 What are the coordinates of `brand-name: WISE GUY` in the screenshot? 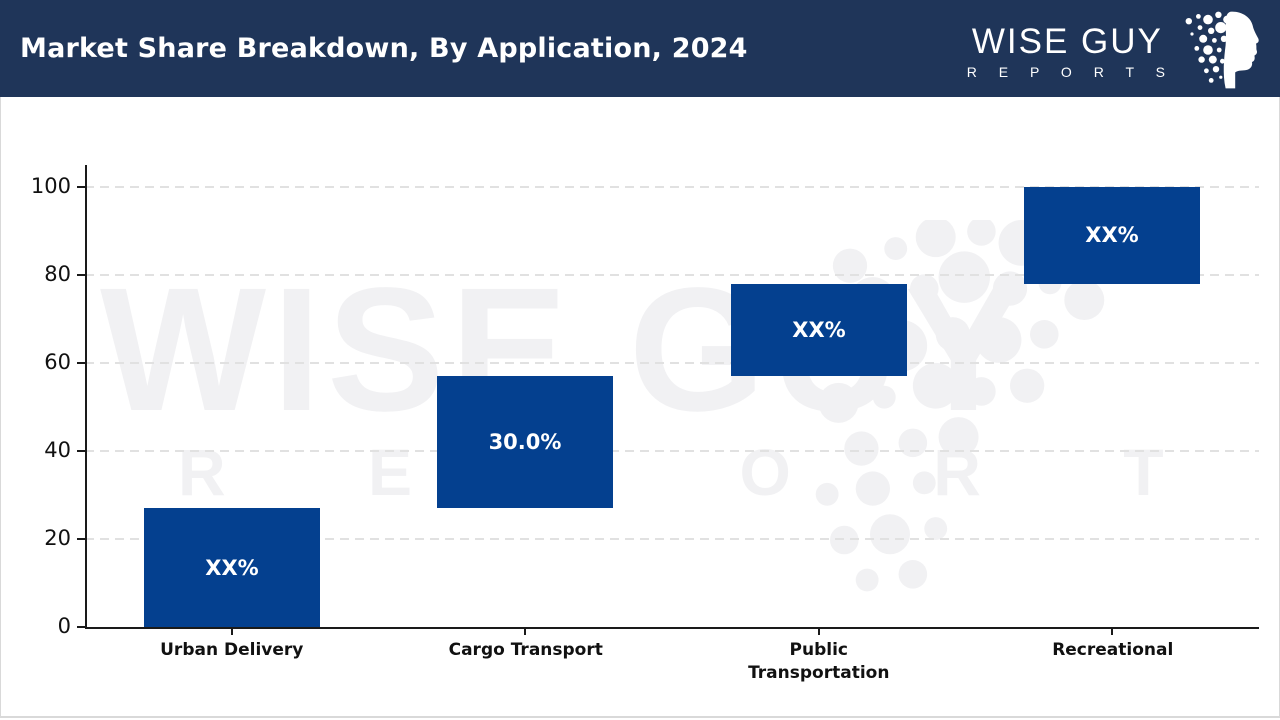 It's located at (1067, 41).